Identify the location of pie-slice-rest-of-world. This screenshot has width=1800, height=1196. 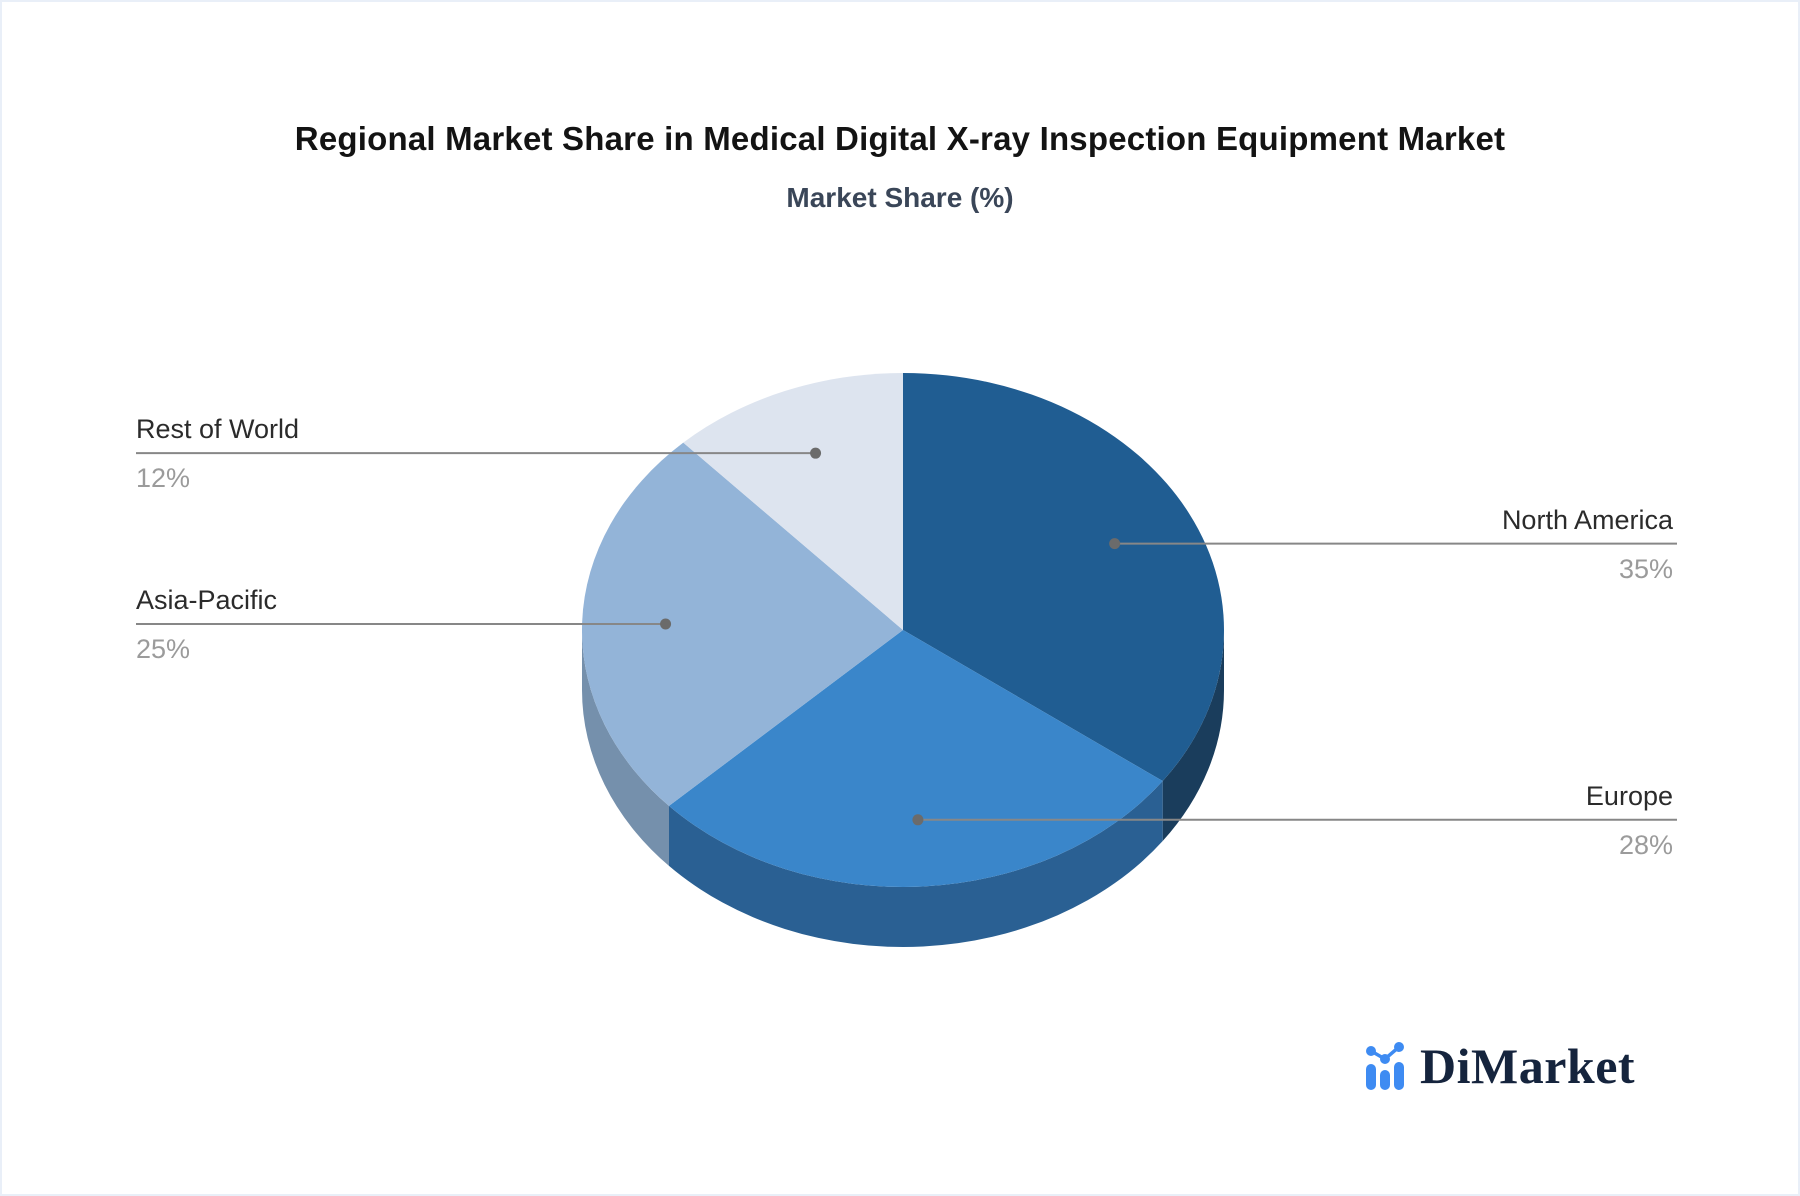
(793, 501).